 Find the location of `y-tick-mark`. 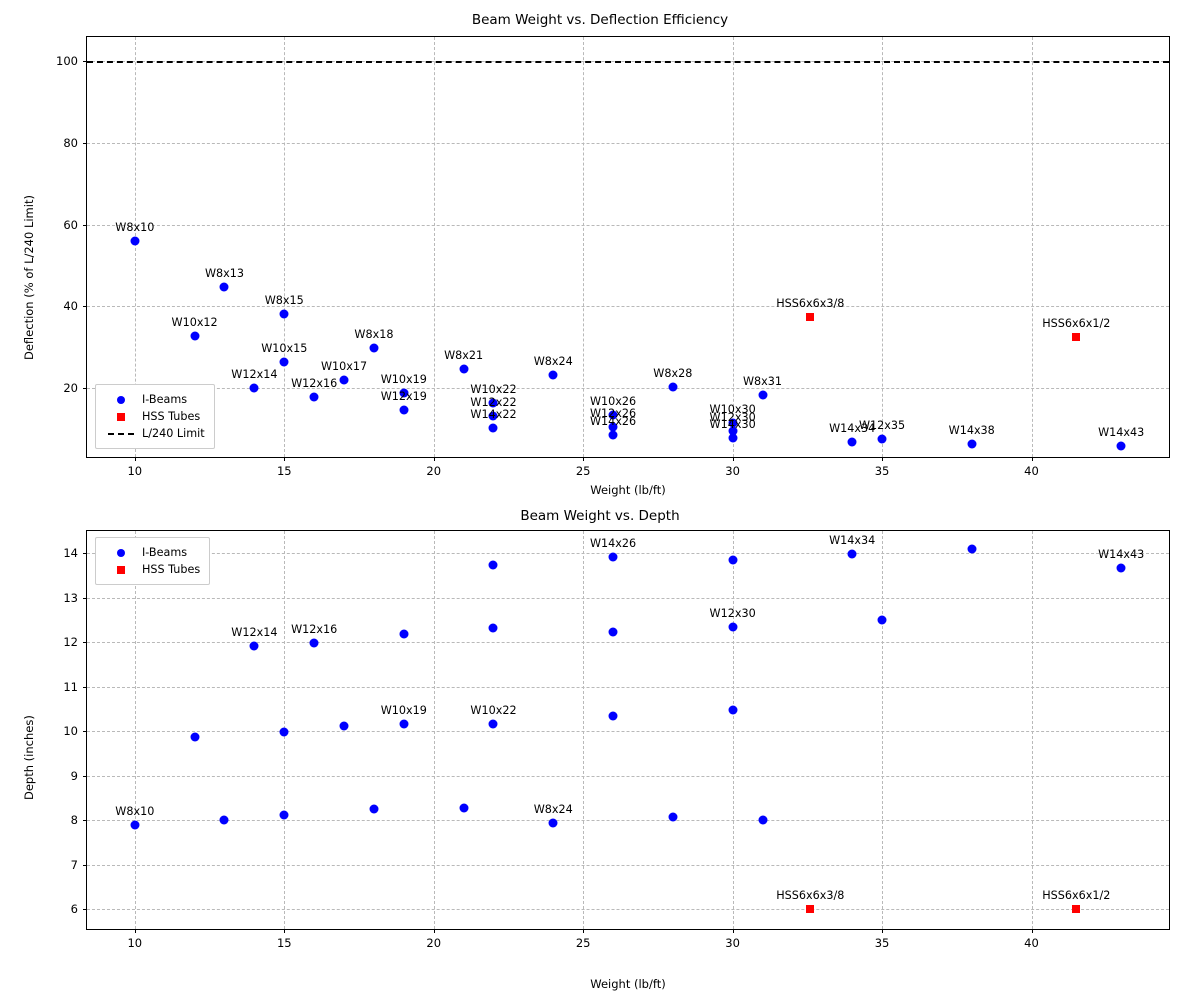

y-tick-mark is located at coordinates (85, 687).